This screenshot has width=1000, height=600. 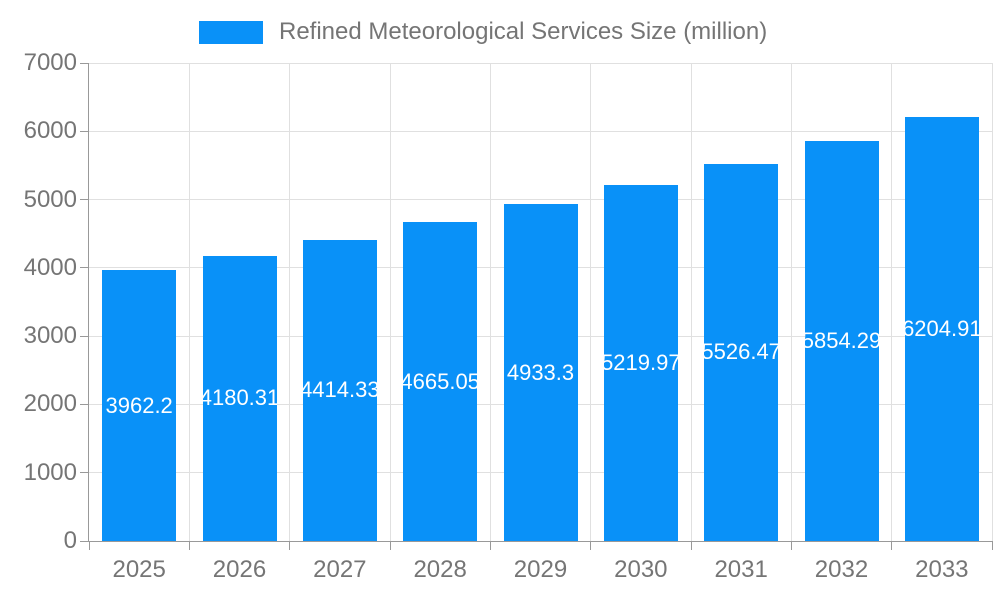 I want to click on bar-value-label: 4665.05, so click(x=440, y=381).